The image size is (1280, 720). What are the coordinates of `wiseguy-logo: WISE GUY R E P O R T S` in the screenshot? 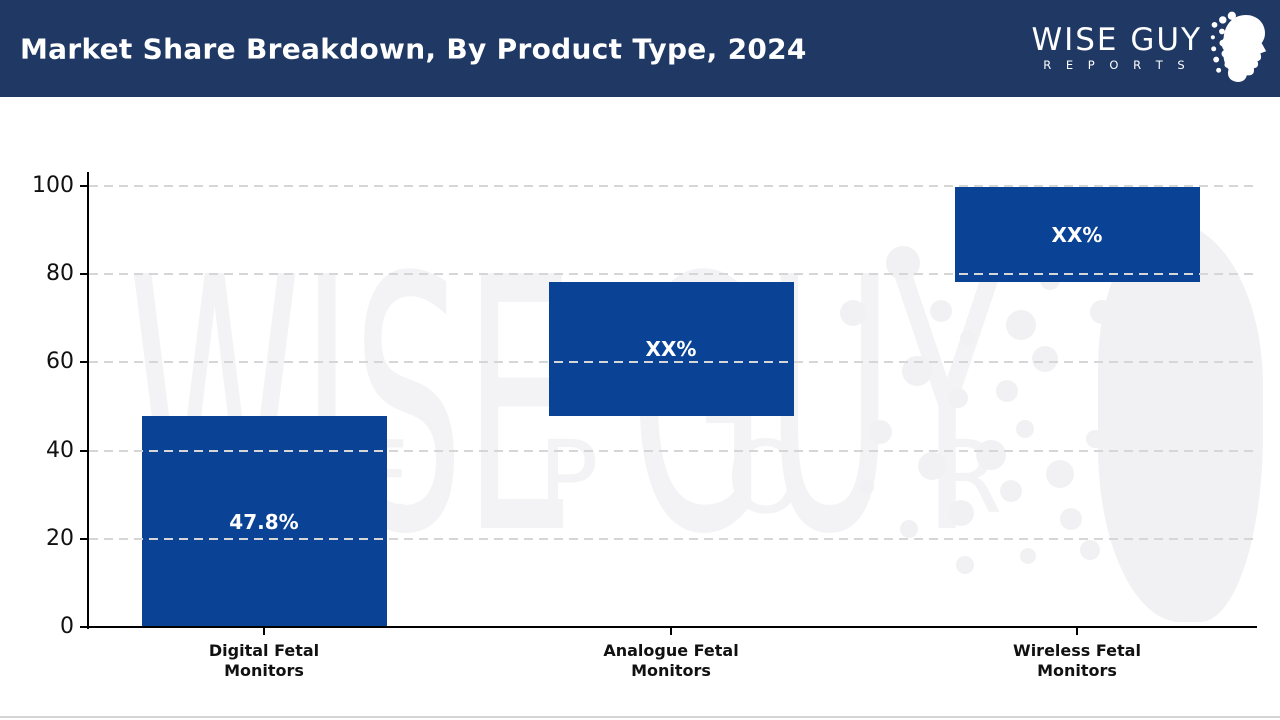 It's located at (1149, 48).